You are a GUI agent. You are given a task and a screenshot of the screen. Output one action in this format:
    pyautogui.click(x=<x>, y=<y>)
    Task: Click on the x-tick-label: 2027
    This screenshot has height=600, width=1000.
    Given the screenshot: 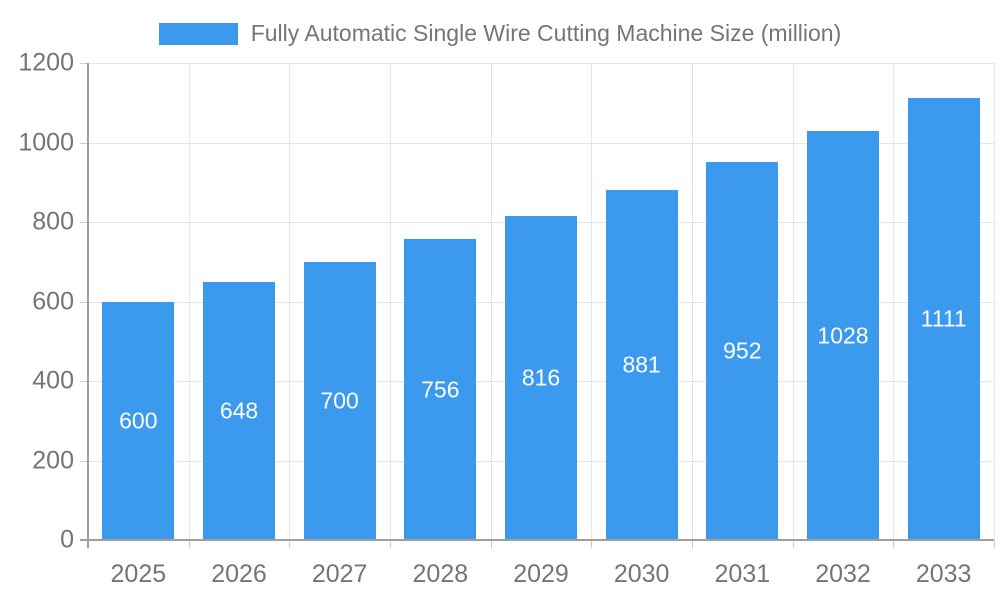 What is the action you would take?
    pyautogui.click(x=339, y=574)
    